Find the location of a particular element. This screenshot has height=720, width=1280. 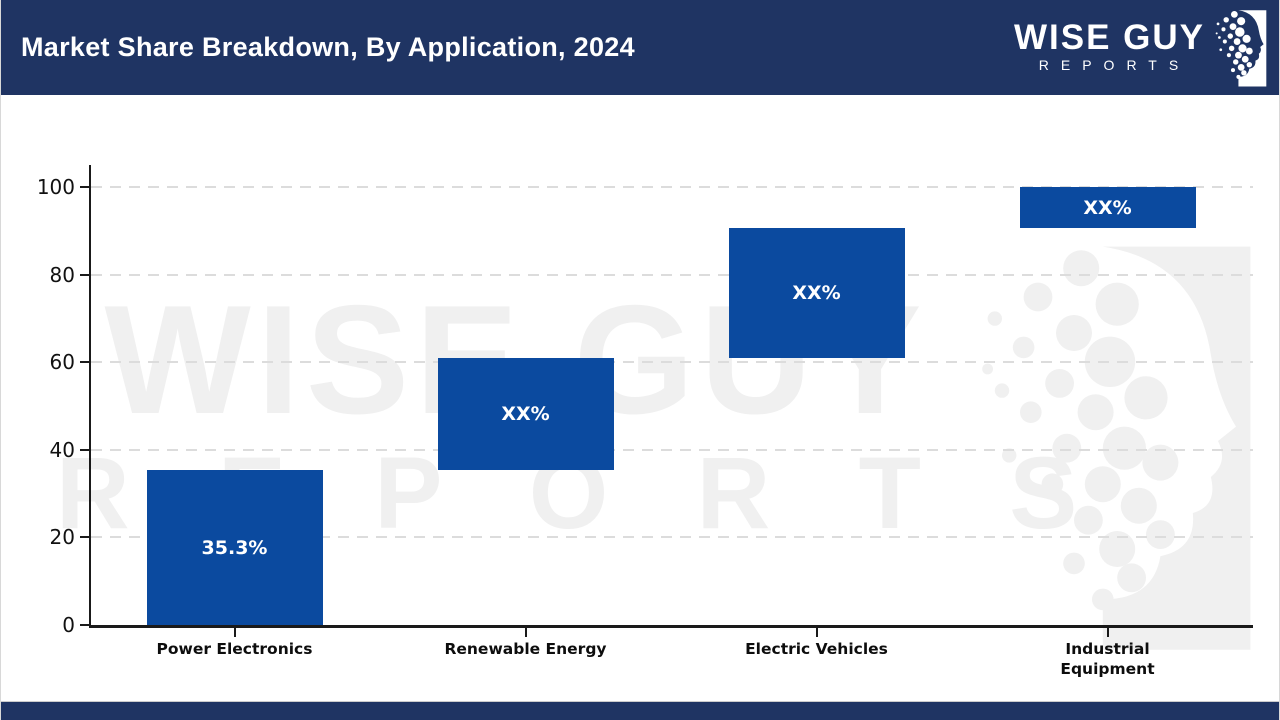

x-axis-spine is located at coordinates (671, 626).